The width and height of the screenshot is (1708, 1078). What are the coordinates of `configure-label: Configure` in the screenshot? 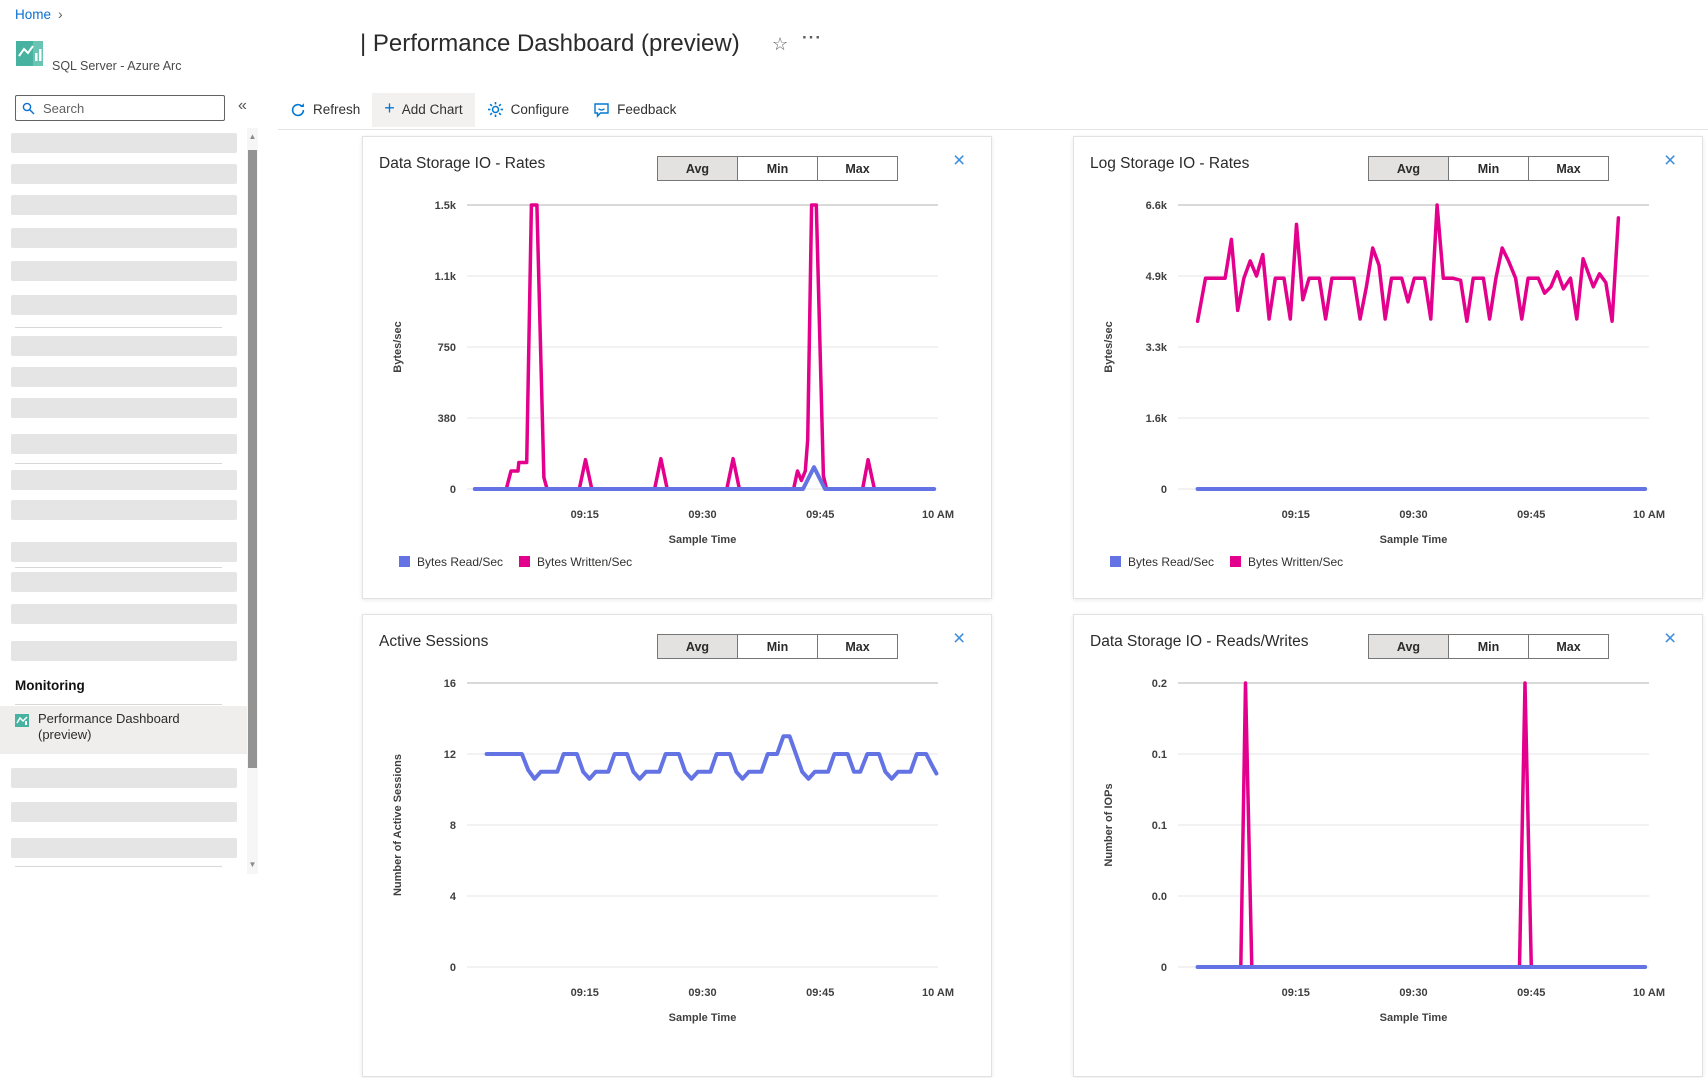 It's located at (540, 109).